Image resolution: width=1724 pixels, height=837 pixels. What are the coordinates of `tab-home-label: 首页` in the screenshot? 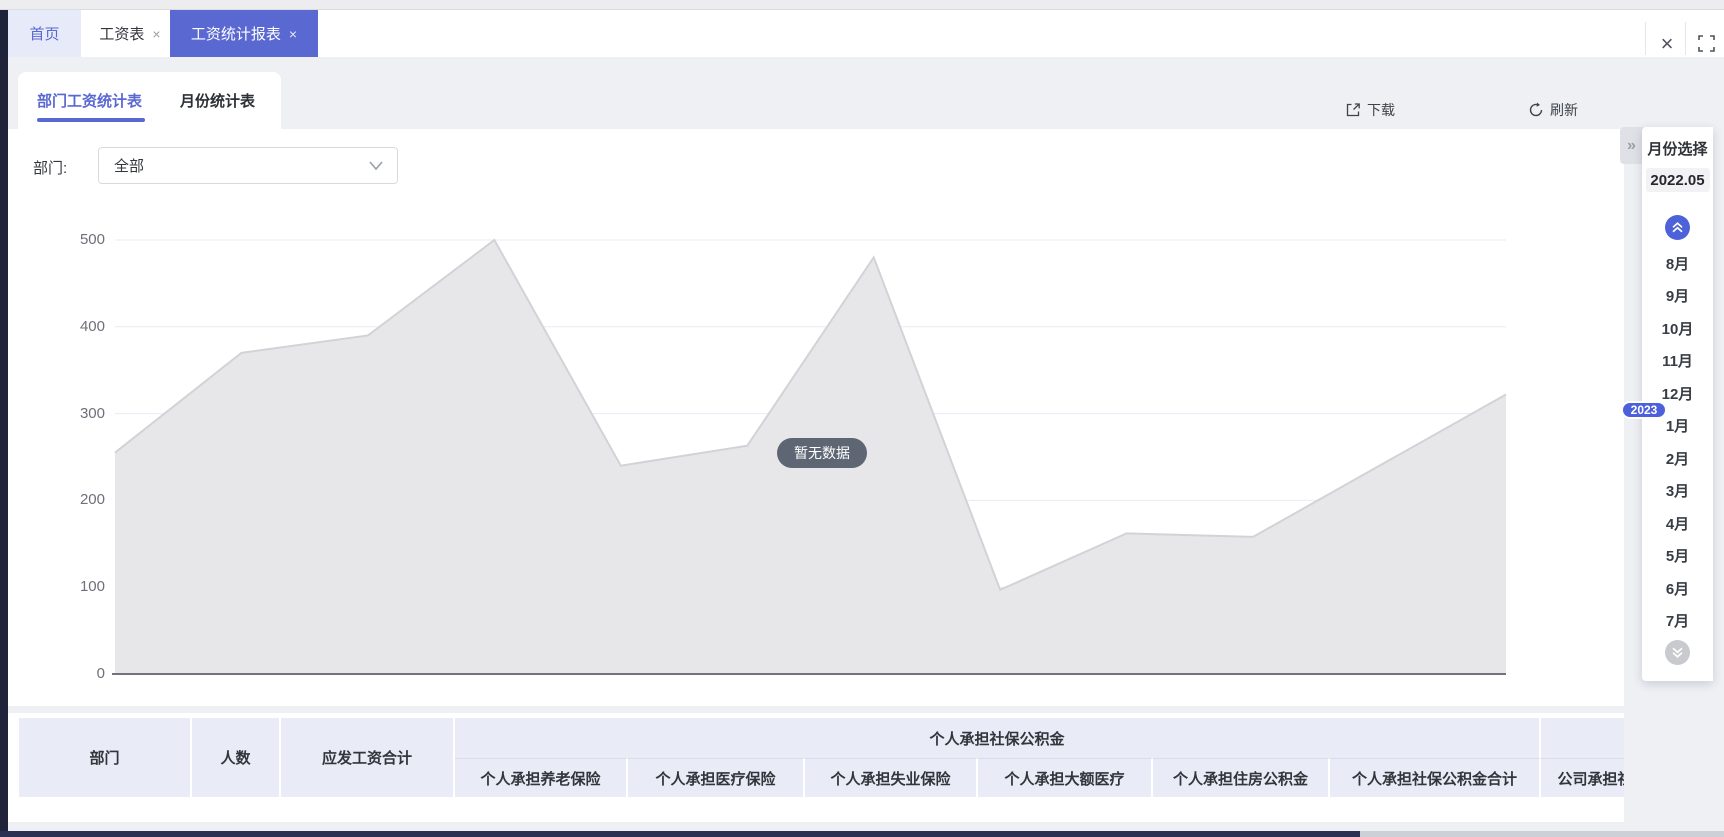 It's located at (44, 34).